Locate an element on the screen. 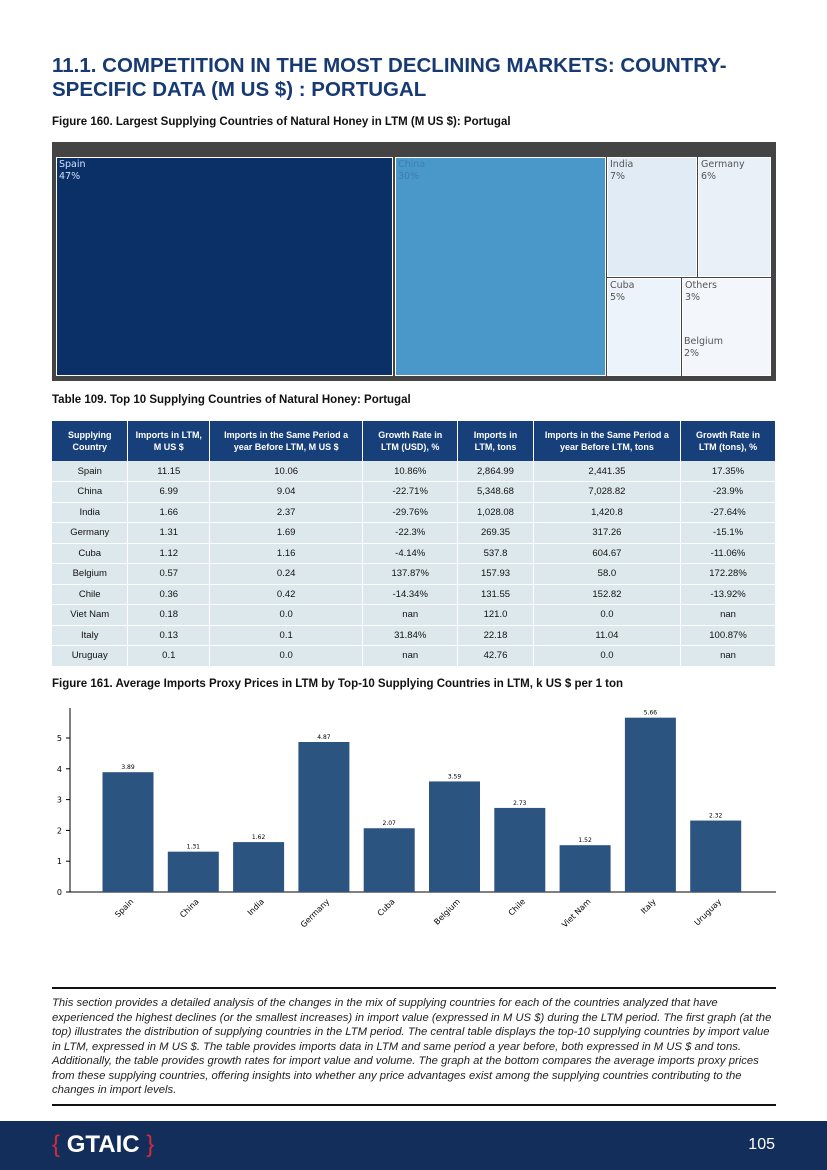 The width and height of the screenshot is (827, 1170). table-cell: 172.28% is located at coordinates (728, 574).